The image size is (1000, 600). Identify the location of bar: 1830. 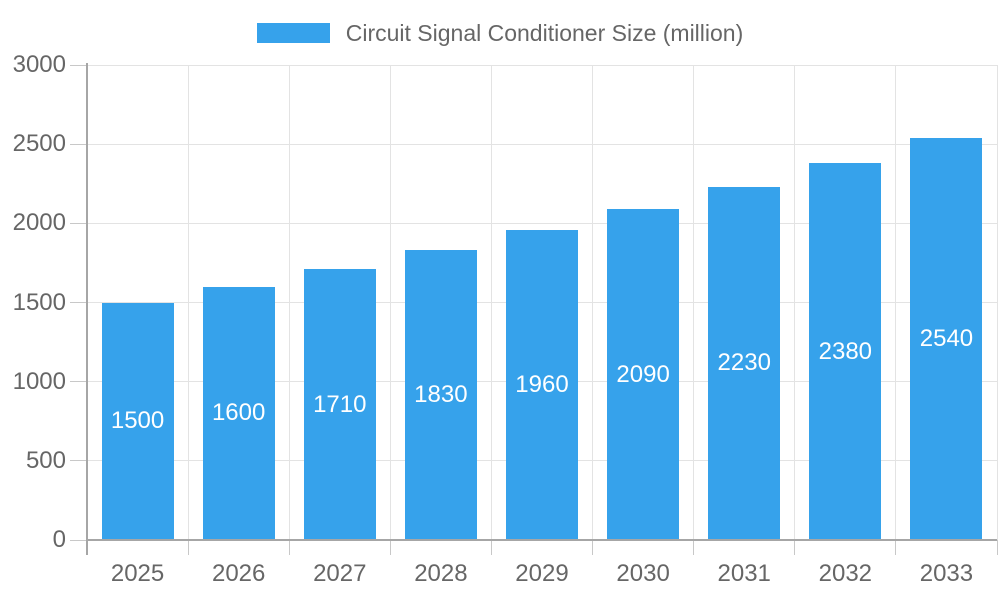
(440, 395).